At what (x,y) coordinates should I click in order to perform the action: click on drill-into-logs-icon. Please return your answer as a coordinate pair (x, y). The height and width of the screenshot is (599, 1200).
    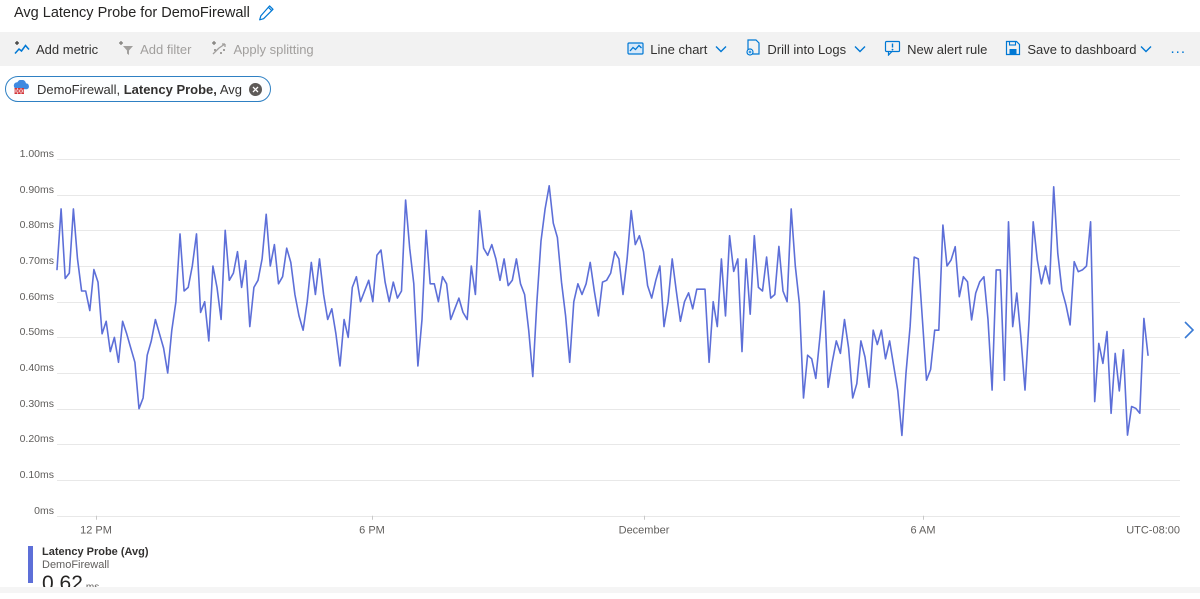
    Looking at the image, I should click on (753, 49).